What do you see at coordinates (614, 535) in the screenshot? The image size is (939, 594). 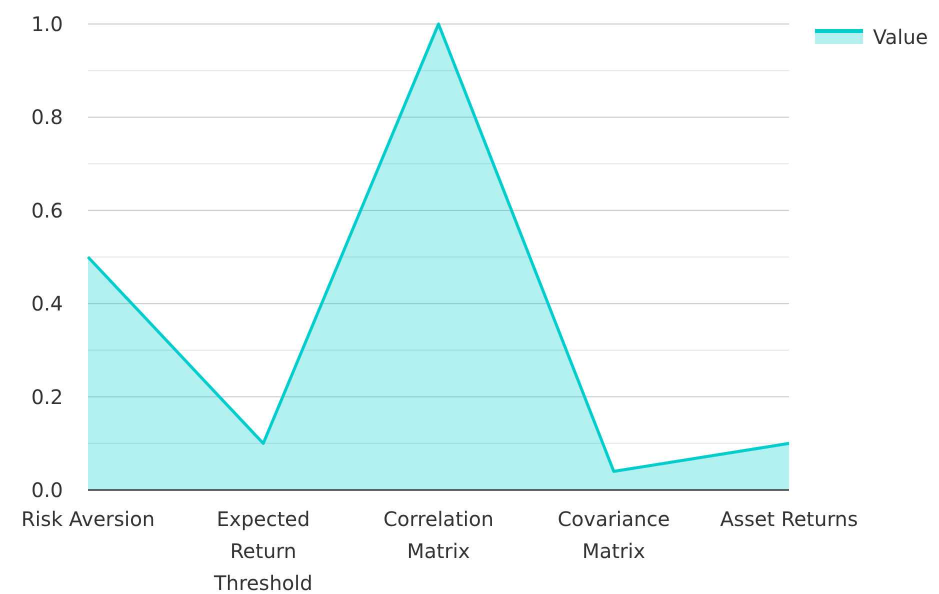 I see `x-tick-label: Covariance Matrix` at bounding box center [614, 535].